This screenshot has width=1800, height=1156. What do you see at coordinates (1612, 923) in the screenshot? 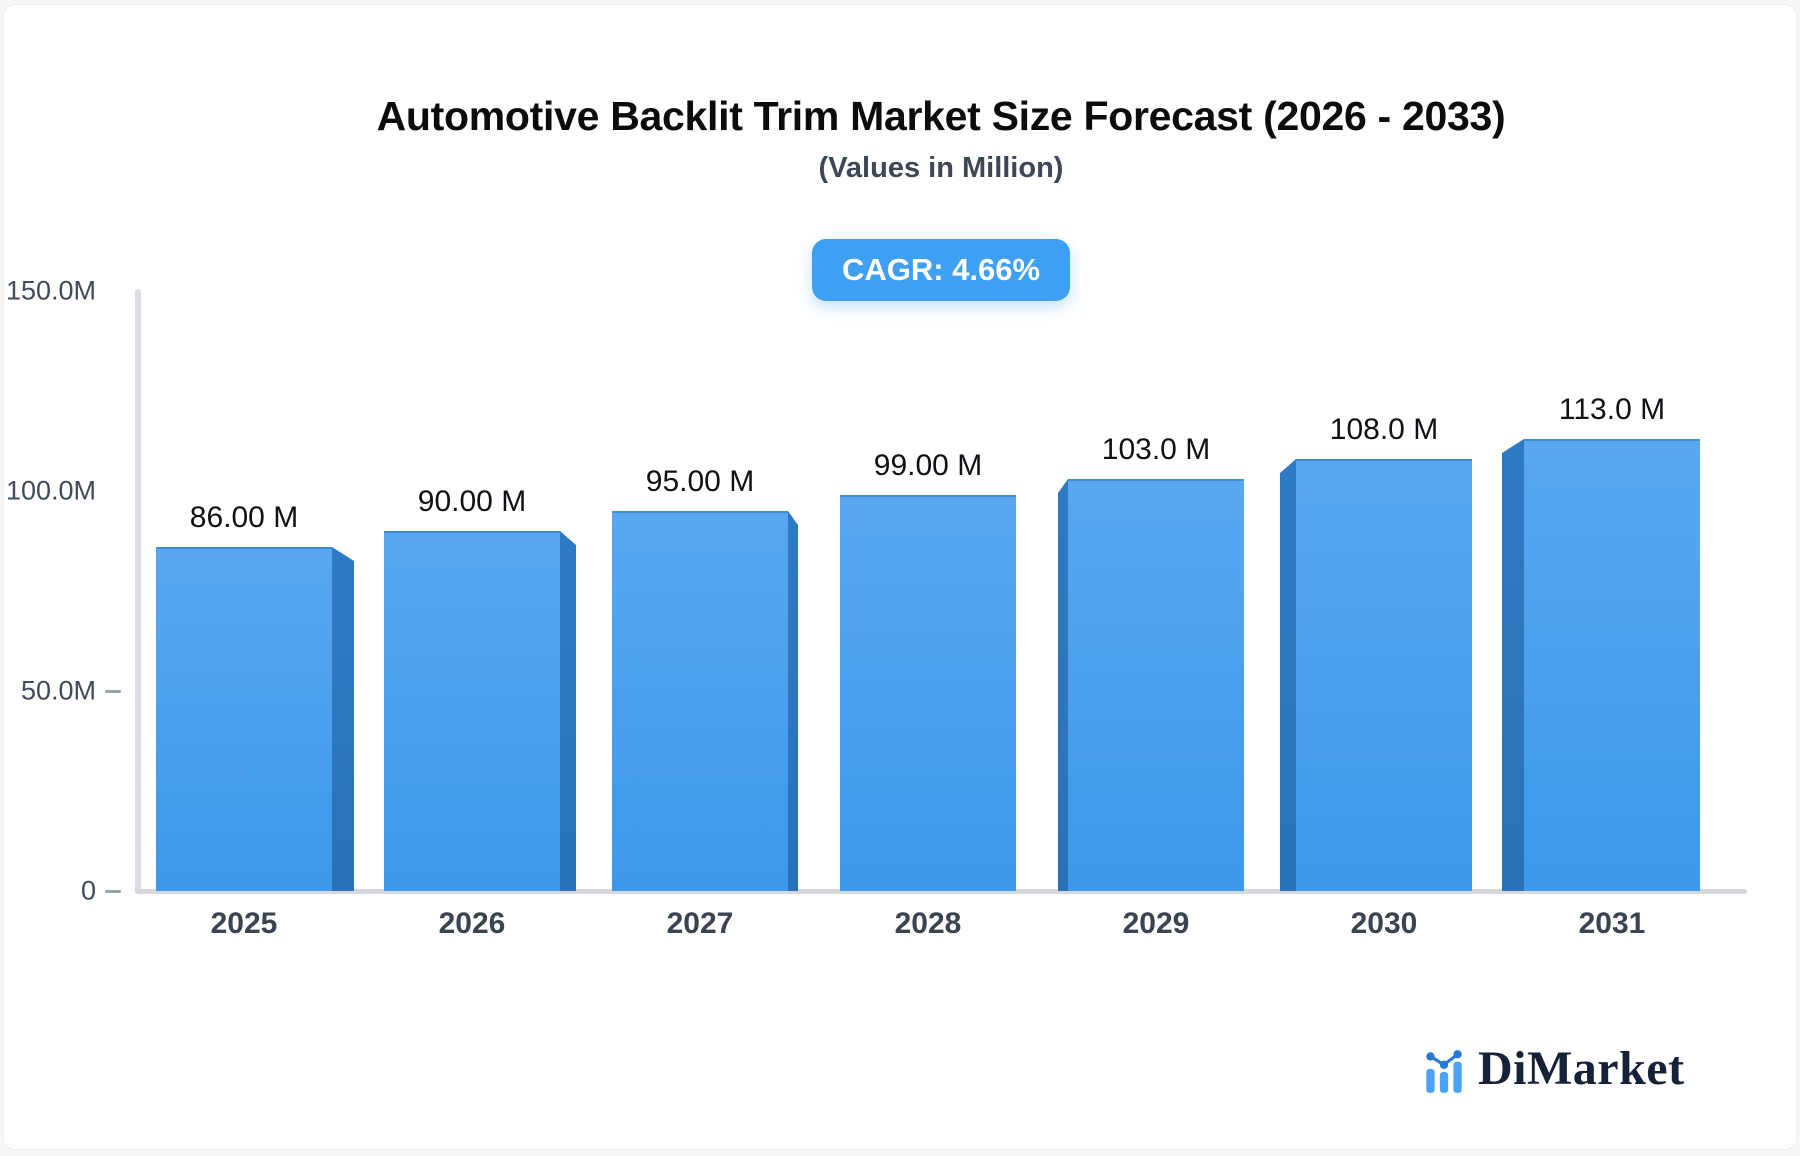
I see `x-axis-label-2031: 2031` at bounding box center [1612, 923].